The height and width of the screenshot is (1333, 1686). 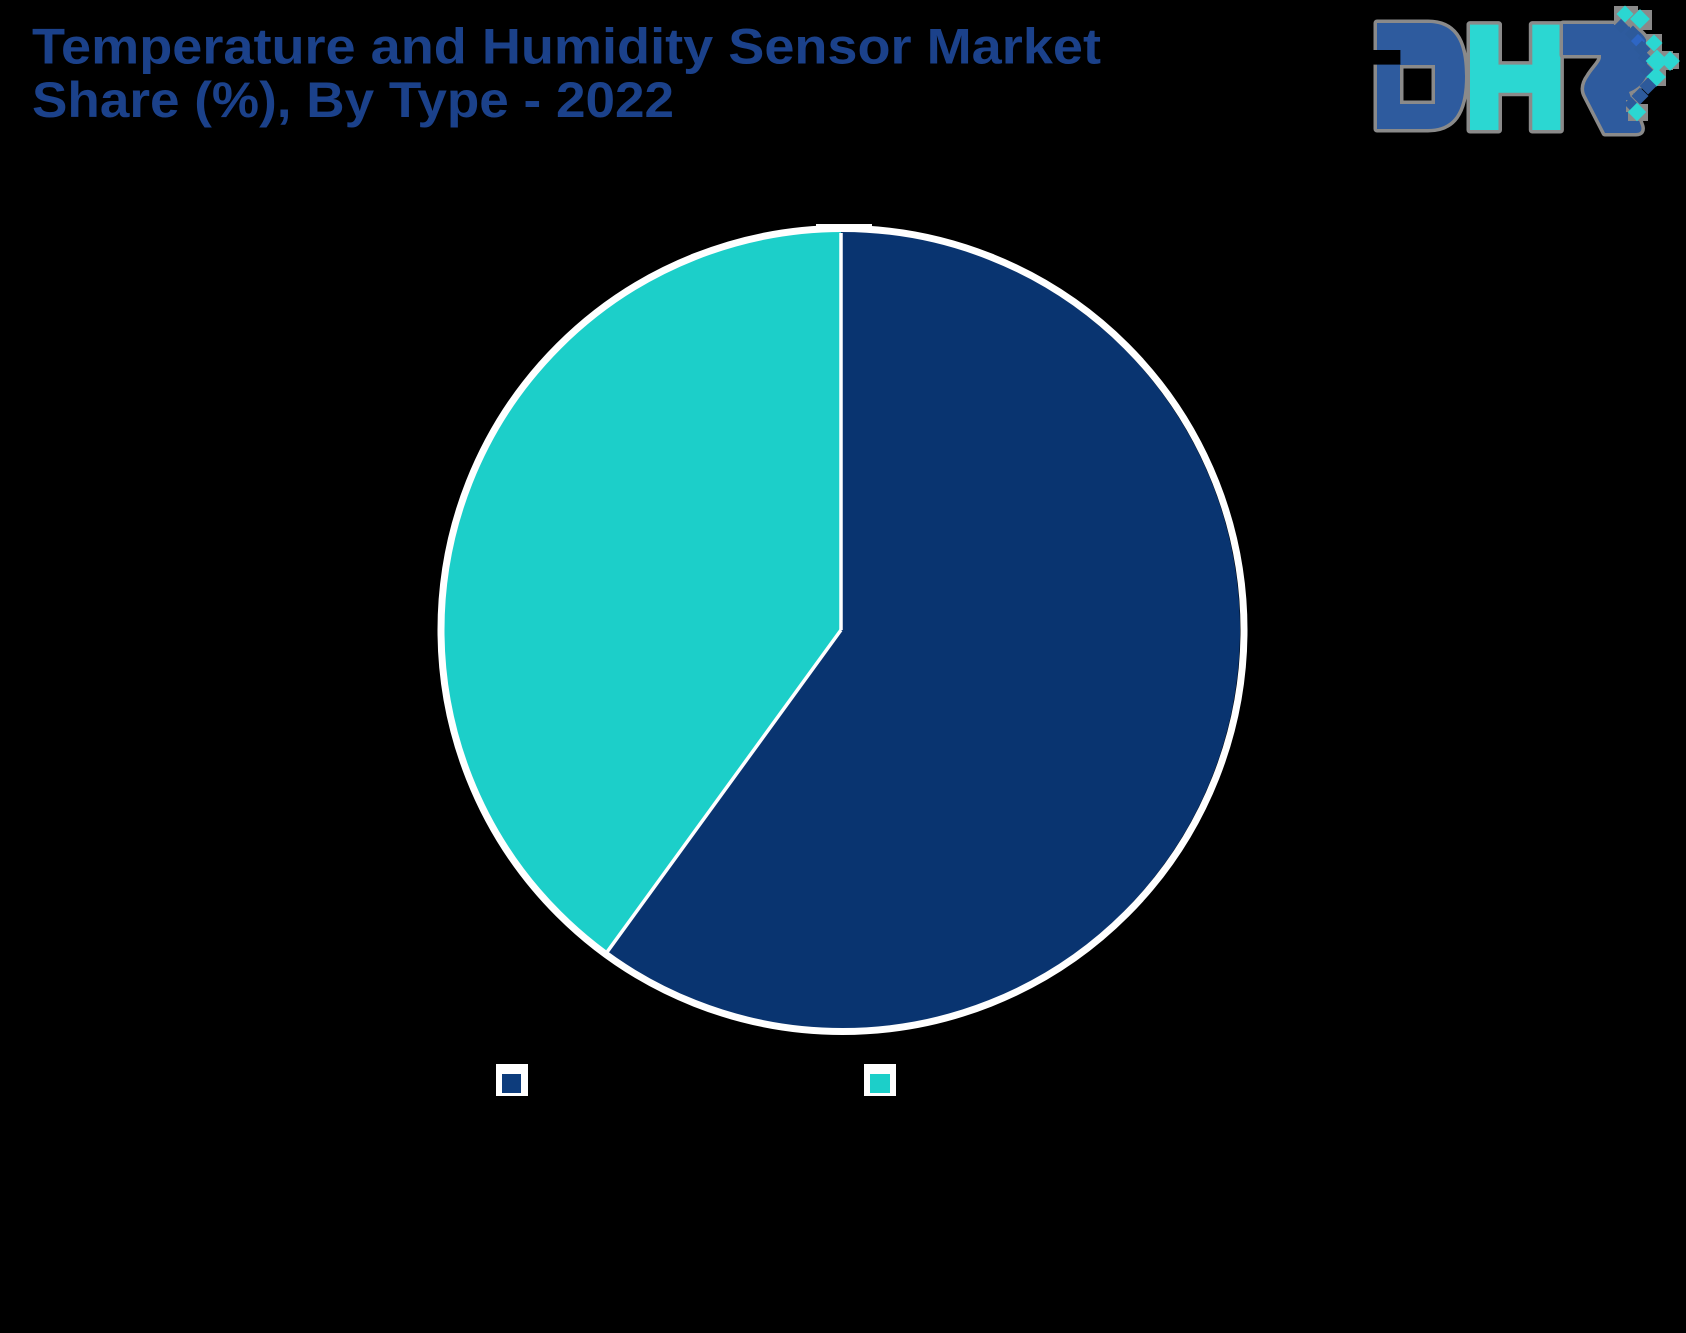 I want to click on svg-text: Share (%), By Type - 2022, so click(x=353, y=100).